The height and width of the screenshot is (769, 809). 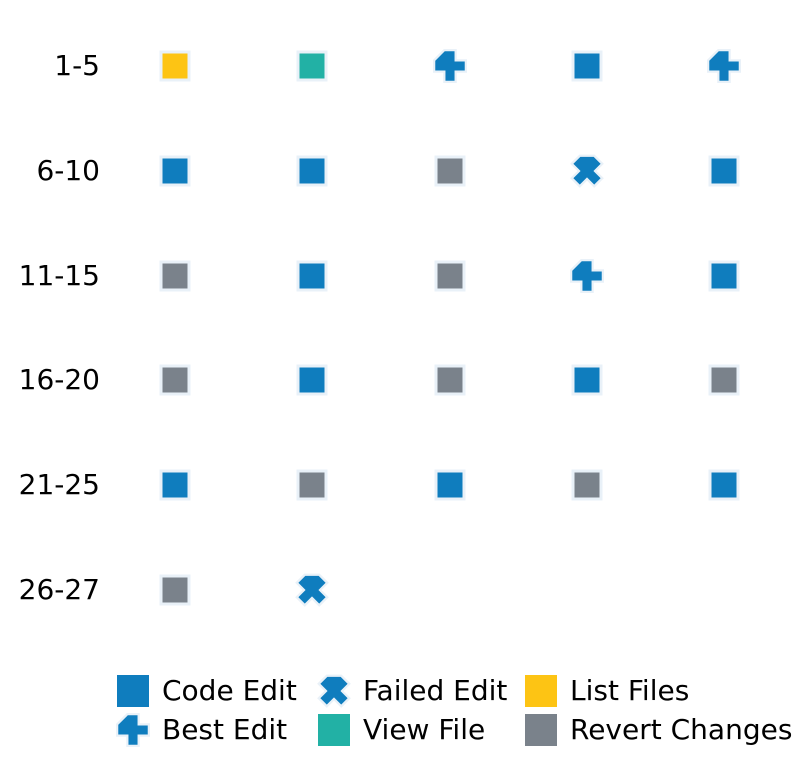 What do you see at coordinates (77, 65) in the screenshot?
I see `row-label-1-5: 1-5` at bounding box center [77, 65].